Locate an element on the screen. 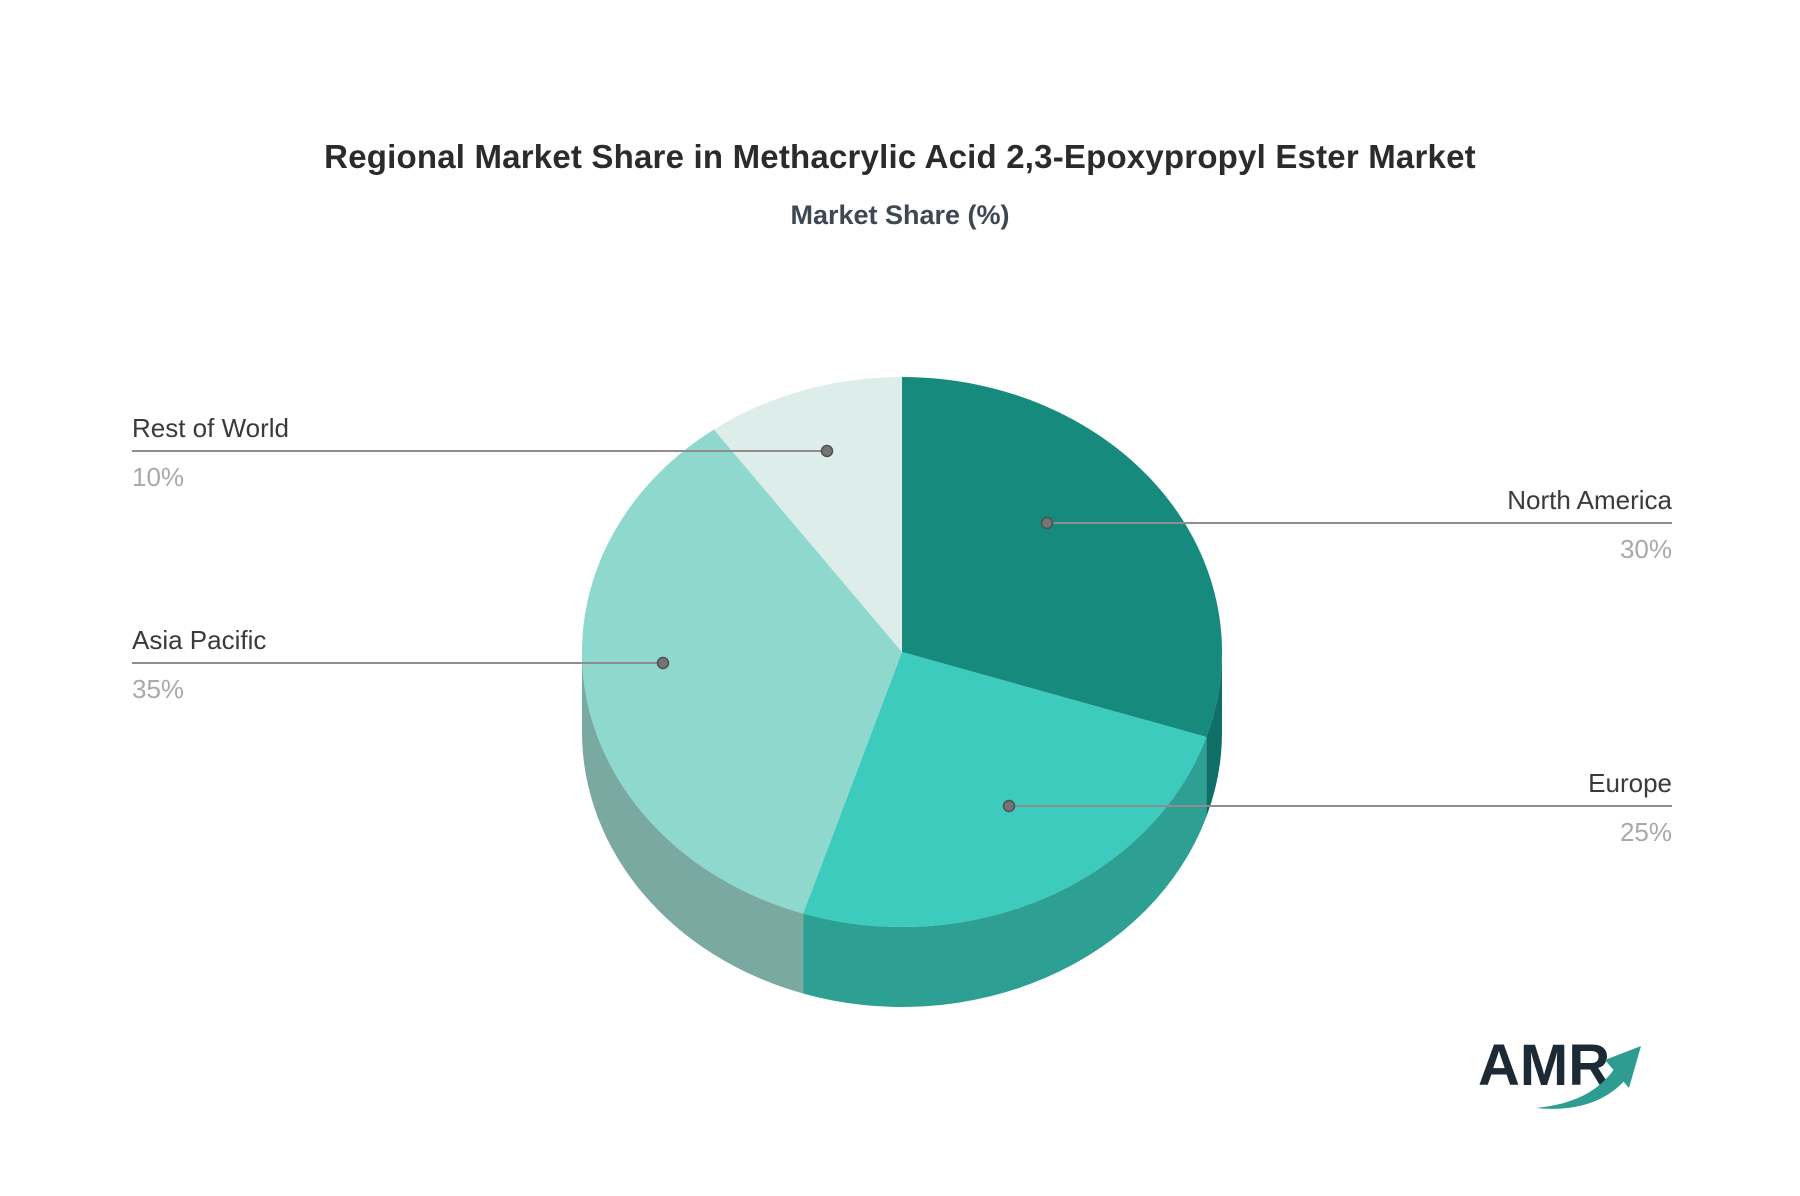 The width and height of the screenshot is (1800, 1196). pie-label-name: Europe is located at coordinates (1630, 783).